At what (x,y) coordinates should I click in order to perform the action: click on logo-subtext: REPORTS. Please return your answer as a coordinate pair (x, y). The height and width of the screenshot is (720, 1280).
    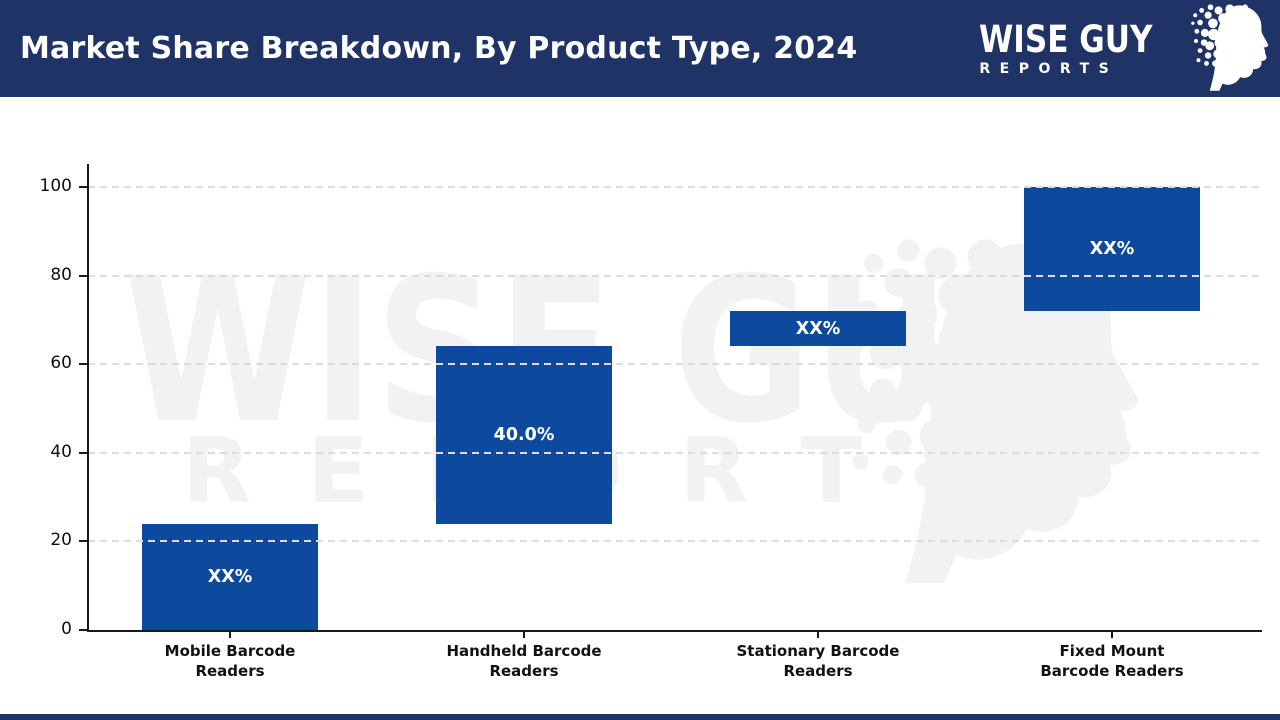
    Looking at the image, I should click on (1049, 68).